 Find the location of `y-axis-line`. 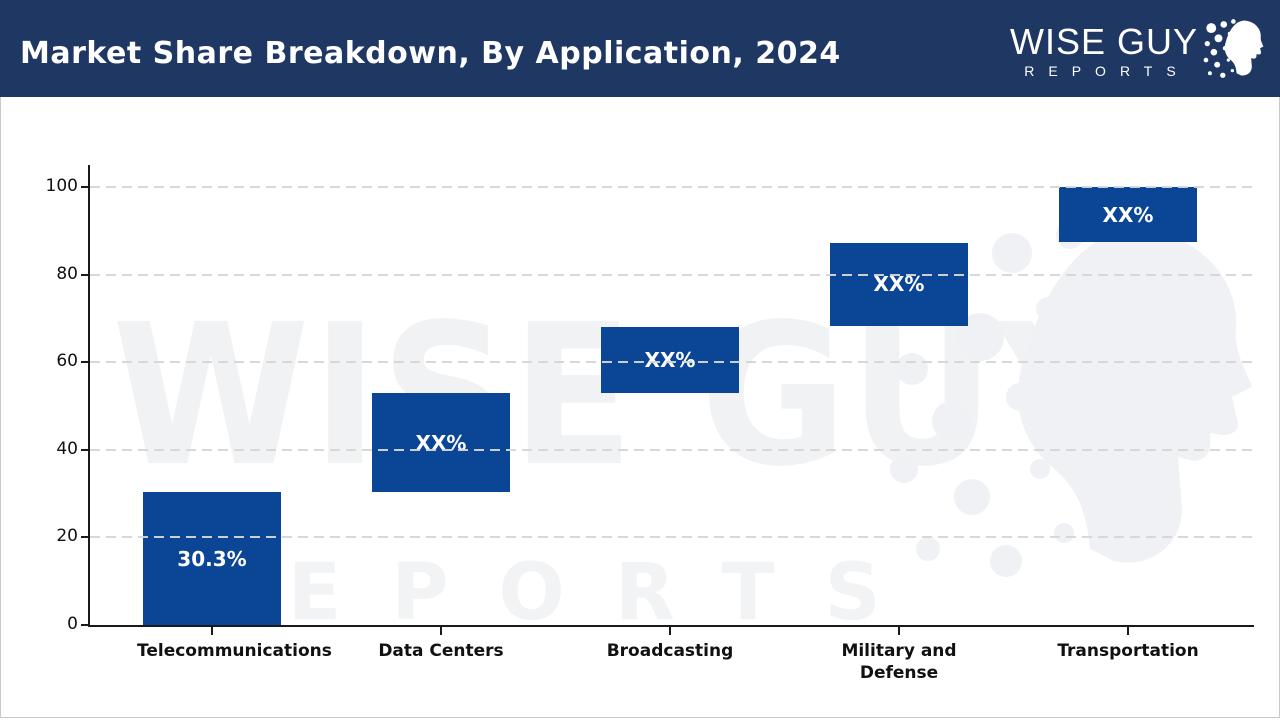

y-axis-line is located at coordinates (89, 396).